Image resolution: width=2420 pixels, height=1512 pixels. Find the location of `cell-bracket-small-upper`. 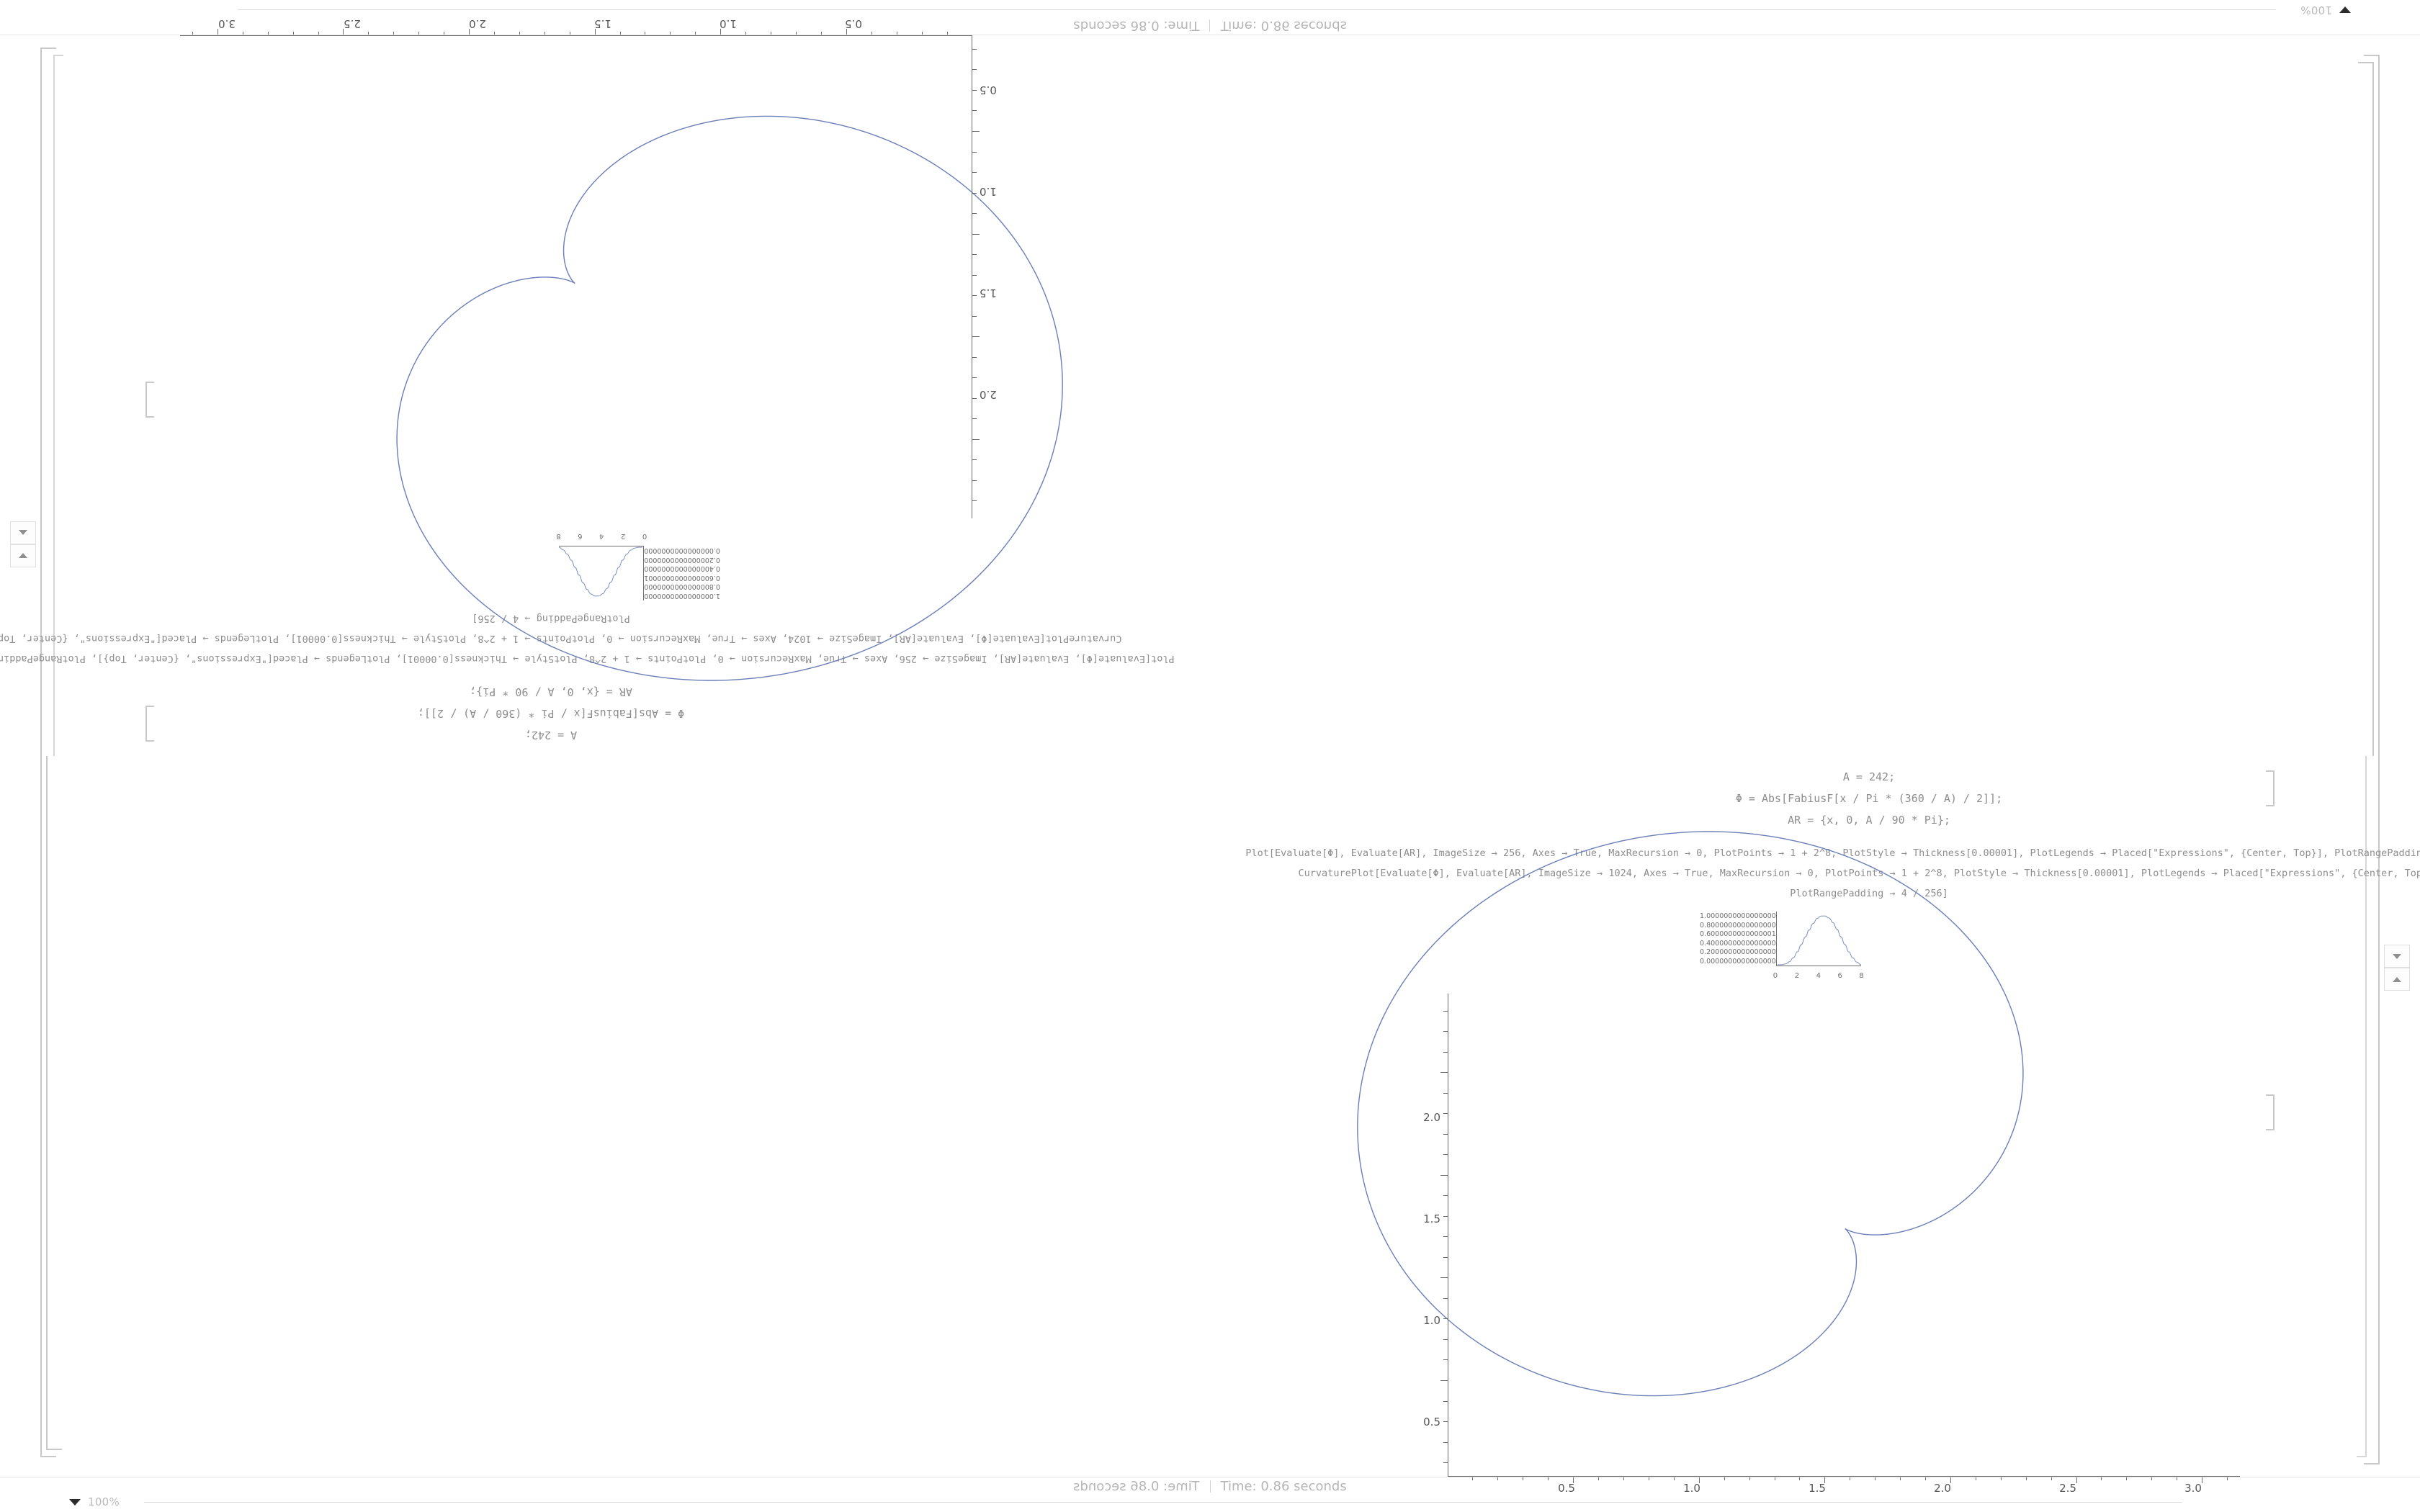

cell-bracket-small-upper is located at coordinates (2270, 788).